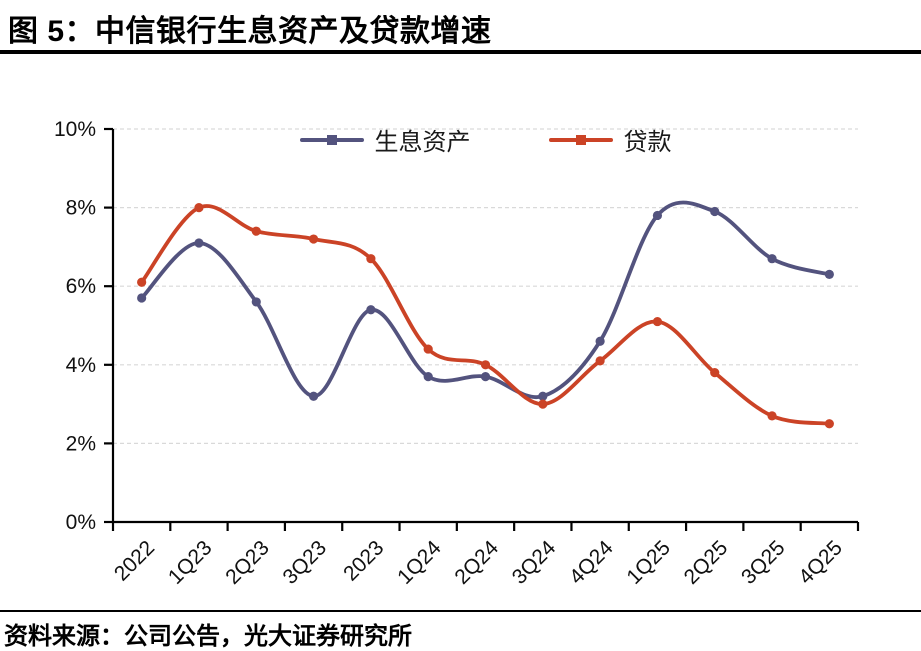 The height and width of the screenshot is (651, 921). Describe the element at coordinates (81, 522) in the screenshot. I see `y-tick-label: 0%` at that location.